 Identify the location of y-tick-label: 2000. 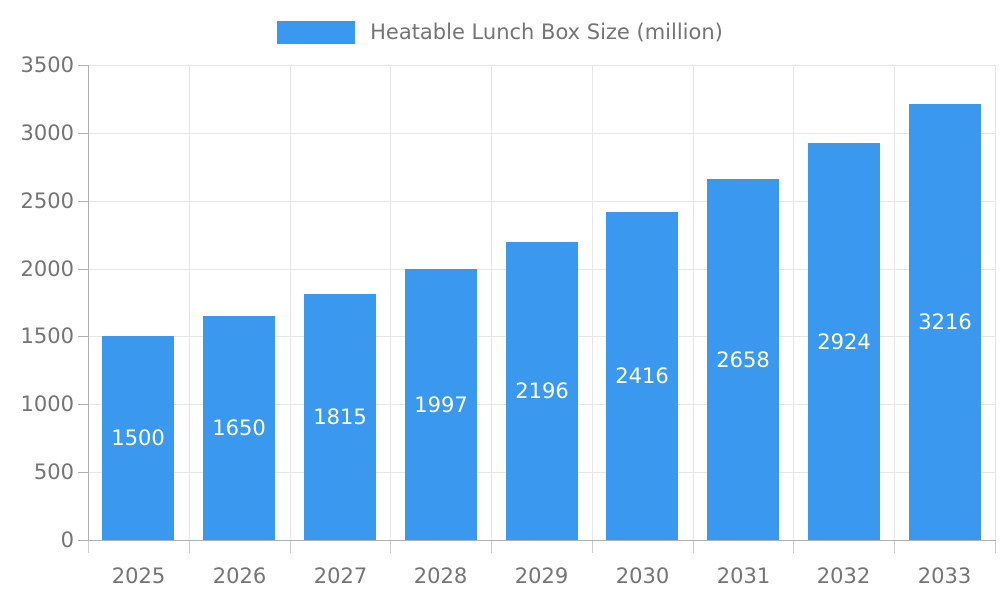
(47, 269).